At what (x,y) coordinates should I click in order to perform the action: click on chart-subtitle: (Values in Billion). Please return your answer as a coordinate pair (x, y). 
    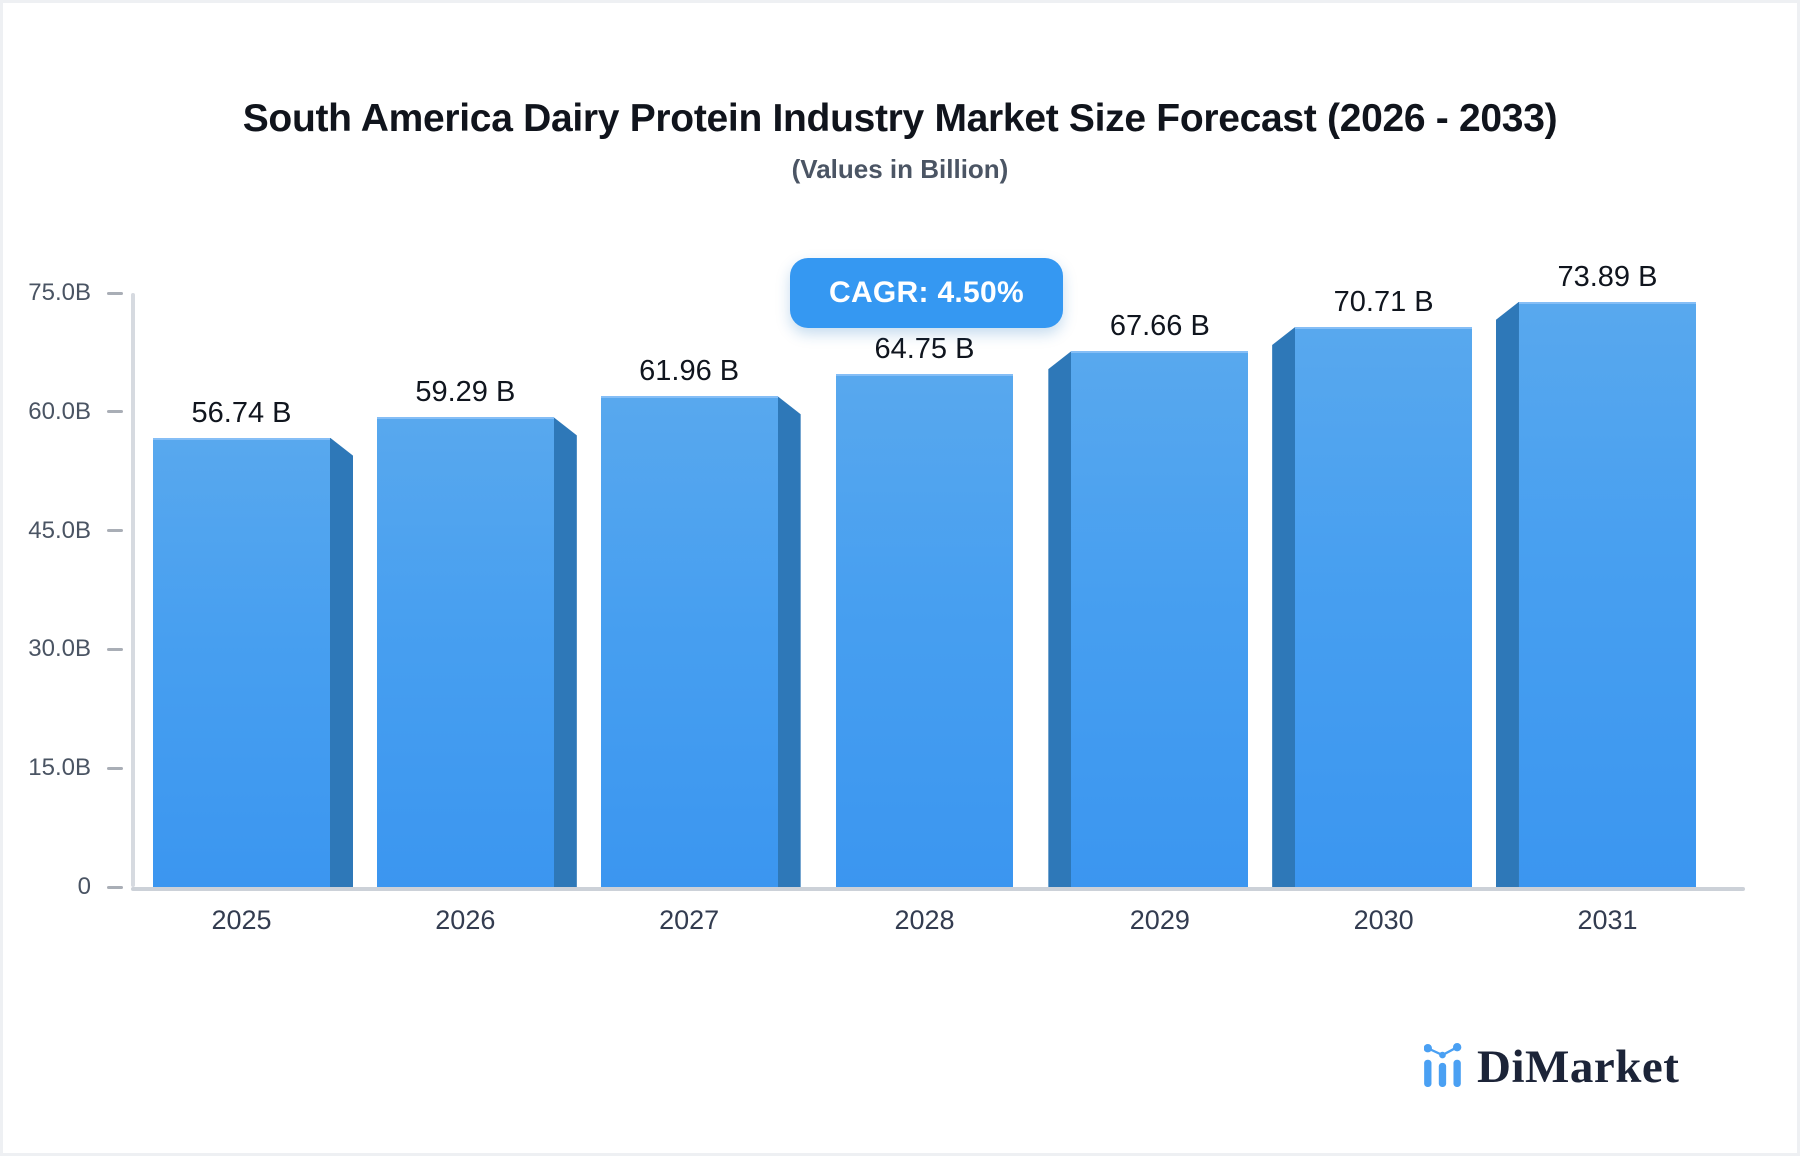
    Looking at the image, I should click on (900, 169).